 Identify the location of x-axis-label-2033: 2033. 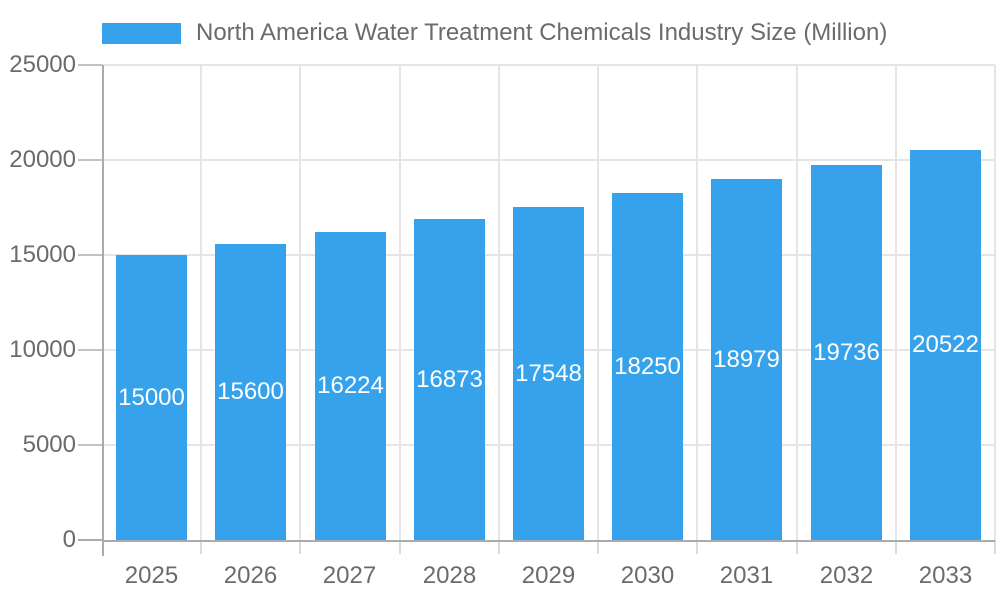
(945, 575).